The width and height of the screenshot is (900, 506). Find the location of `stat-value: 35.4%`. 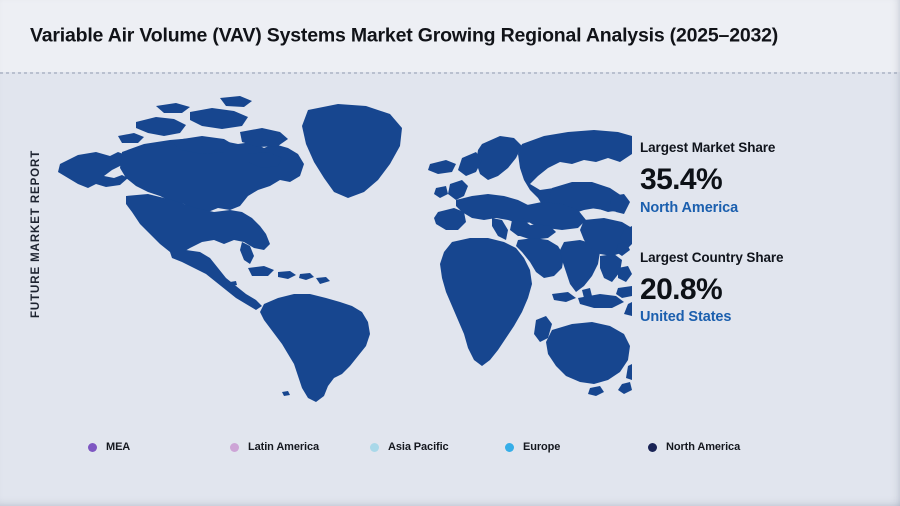

stat-value: 35.4% is located at coordinates (681, 179).